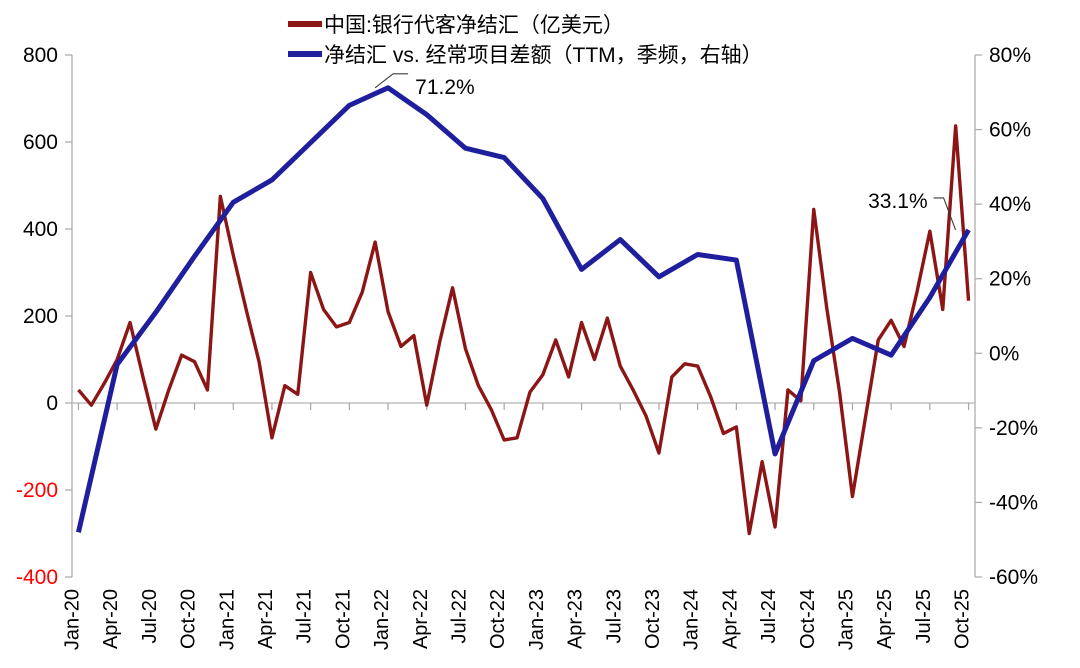  I want to click on right-axis-tick-label: 0%, so click(1004, 353).